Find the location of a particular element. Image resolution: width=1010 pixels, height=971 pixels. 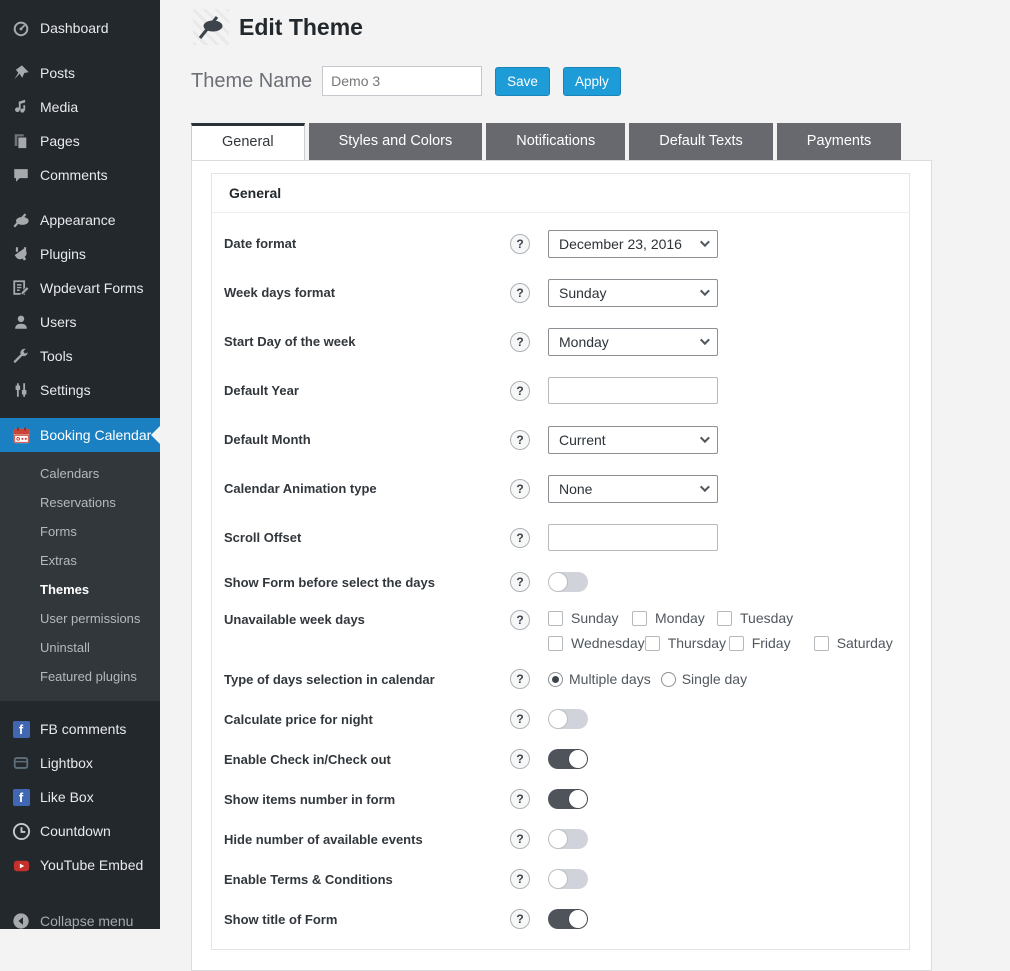

tab-styles-and-colors: Styles and Colors is located at coordinates (395, 141).